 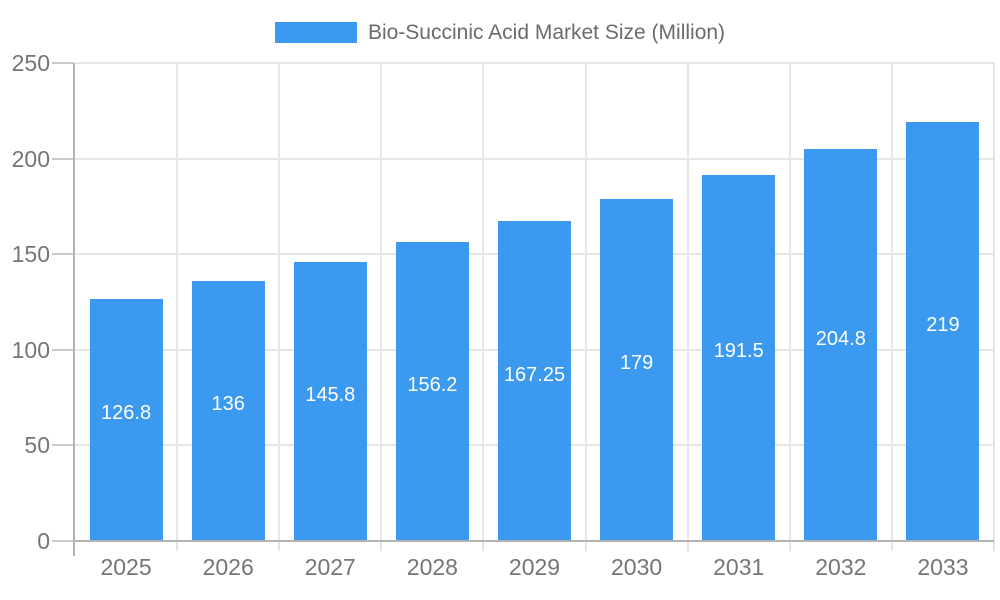 What do you see at coordinates (534, 374) in the screenshot?
I see `bar-value-label: 167.25` at bounding box center [534, 374].